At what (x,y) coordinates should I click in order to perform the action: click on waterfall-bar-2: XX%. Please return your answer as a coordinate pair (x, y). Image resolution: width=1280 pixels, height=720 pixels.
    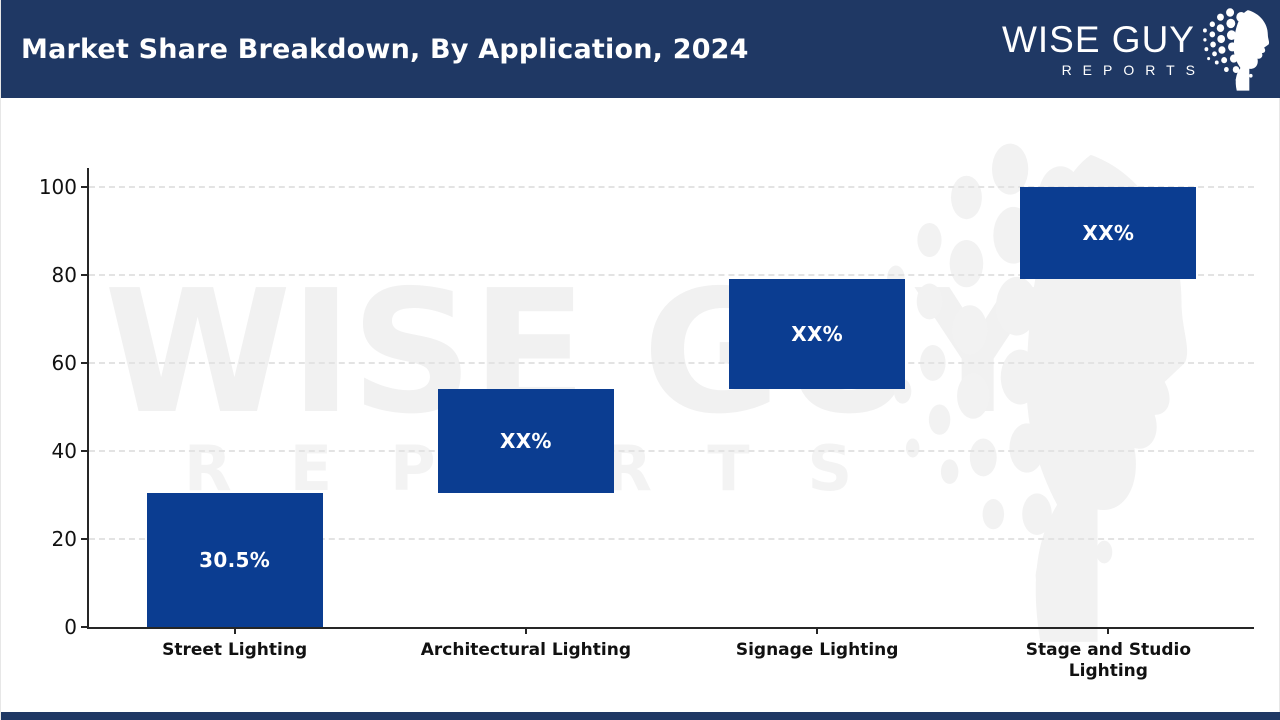
    Looking at the image, I should click on (525, 441).